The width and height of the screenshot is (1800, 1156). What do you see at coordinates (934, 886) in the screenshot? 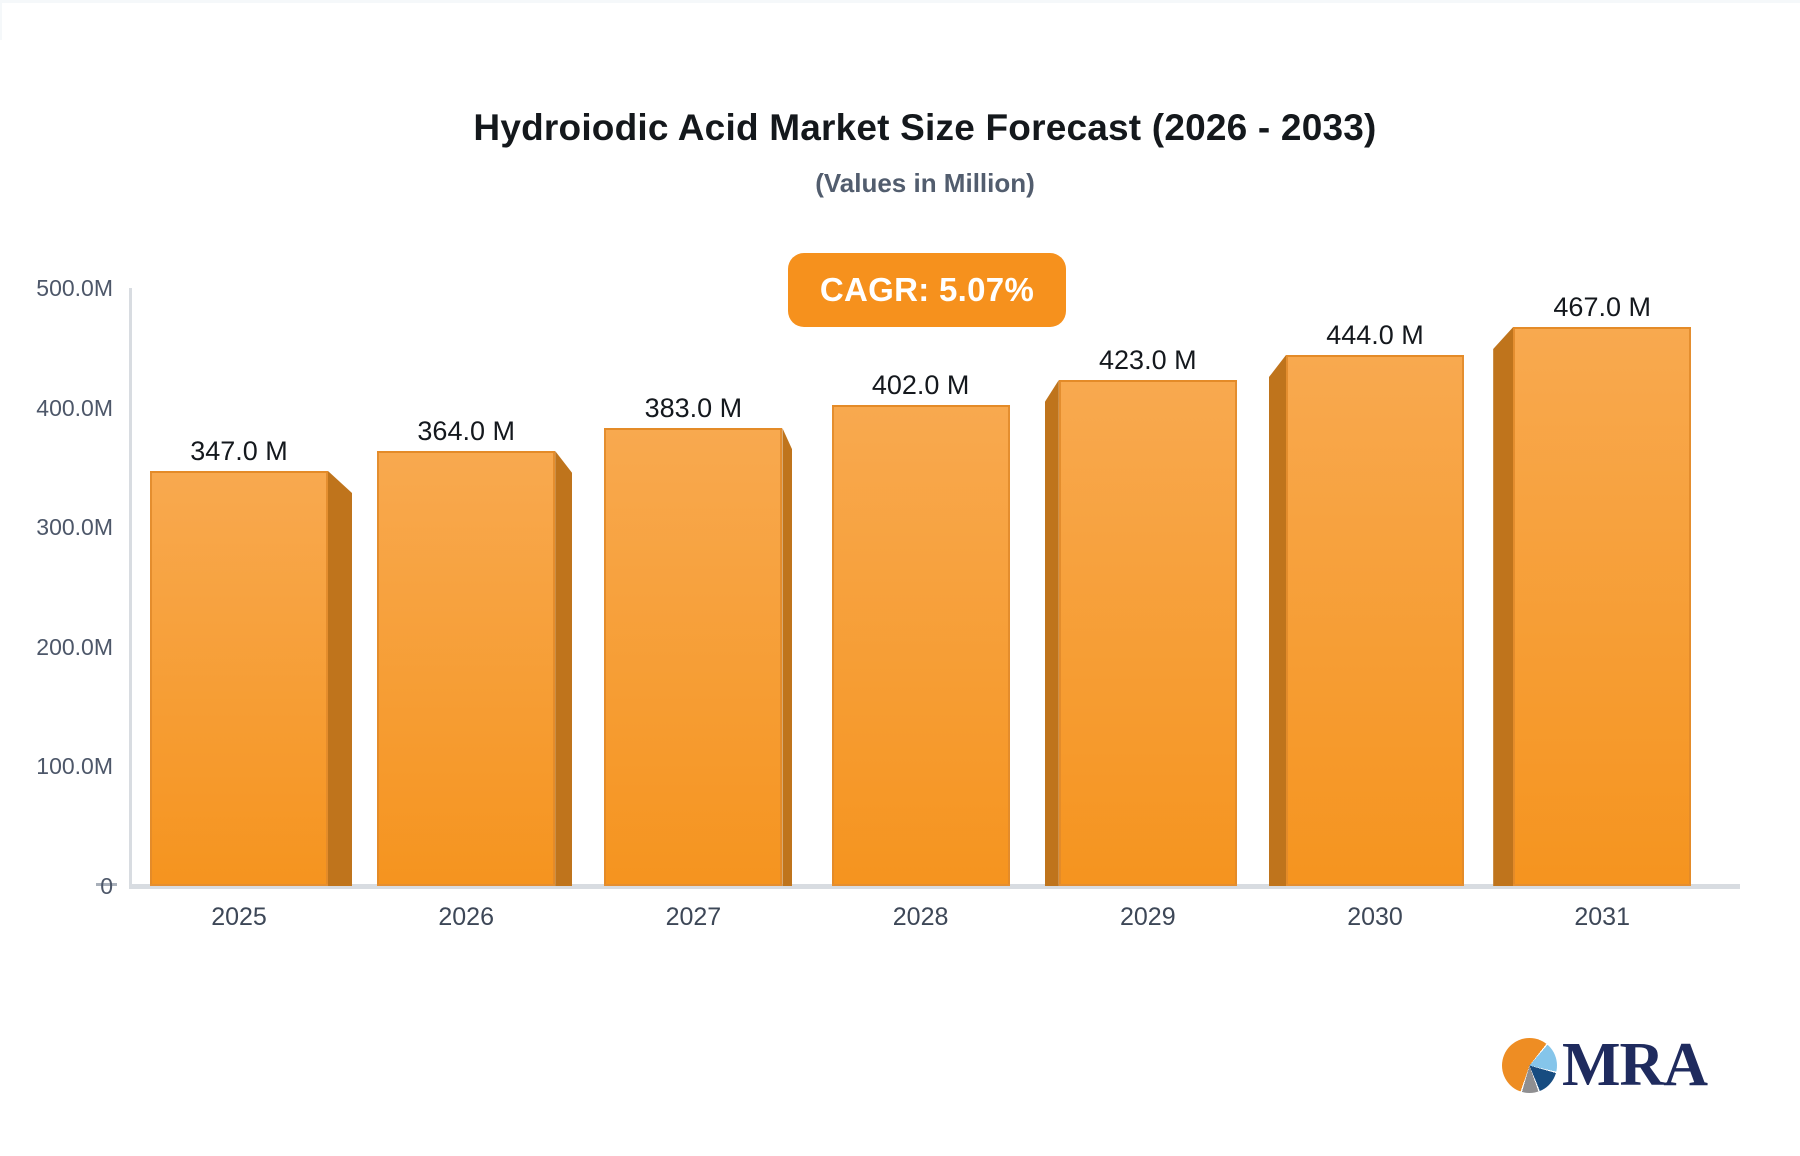
I see `x-axis-line` at bounding box center [934, 886].